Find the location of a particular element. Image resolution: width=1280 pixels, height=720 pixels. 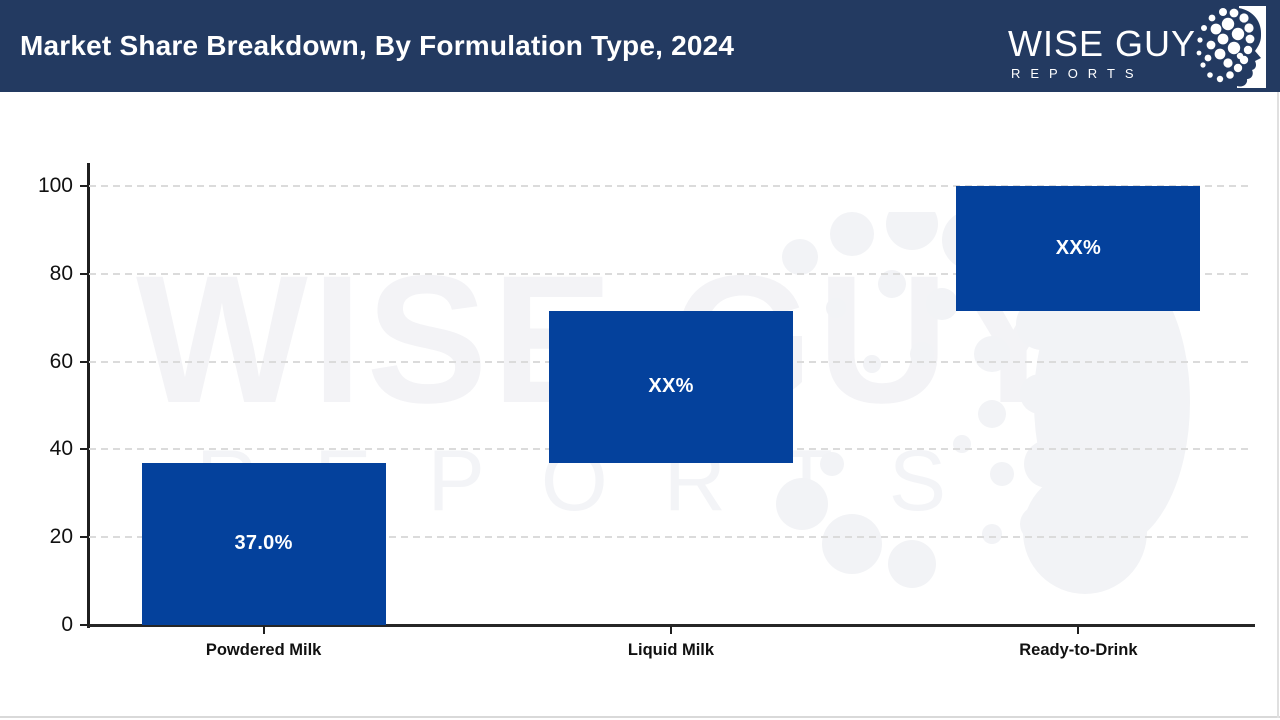

x-axis-tick-ready-to-drink is located at coordinates (1078, 630).